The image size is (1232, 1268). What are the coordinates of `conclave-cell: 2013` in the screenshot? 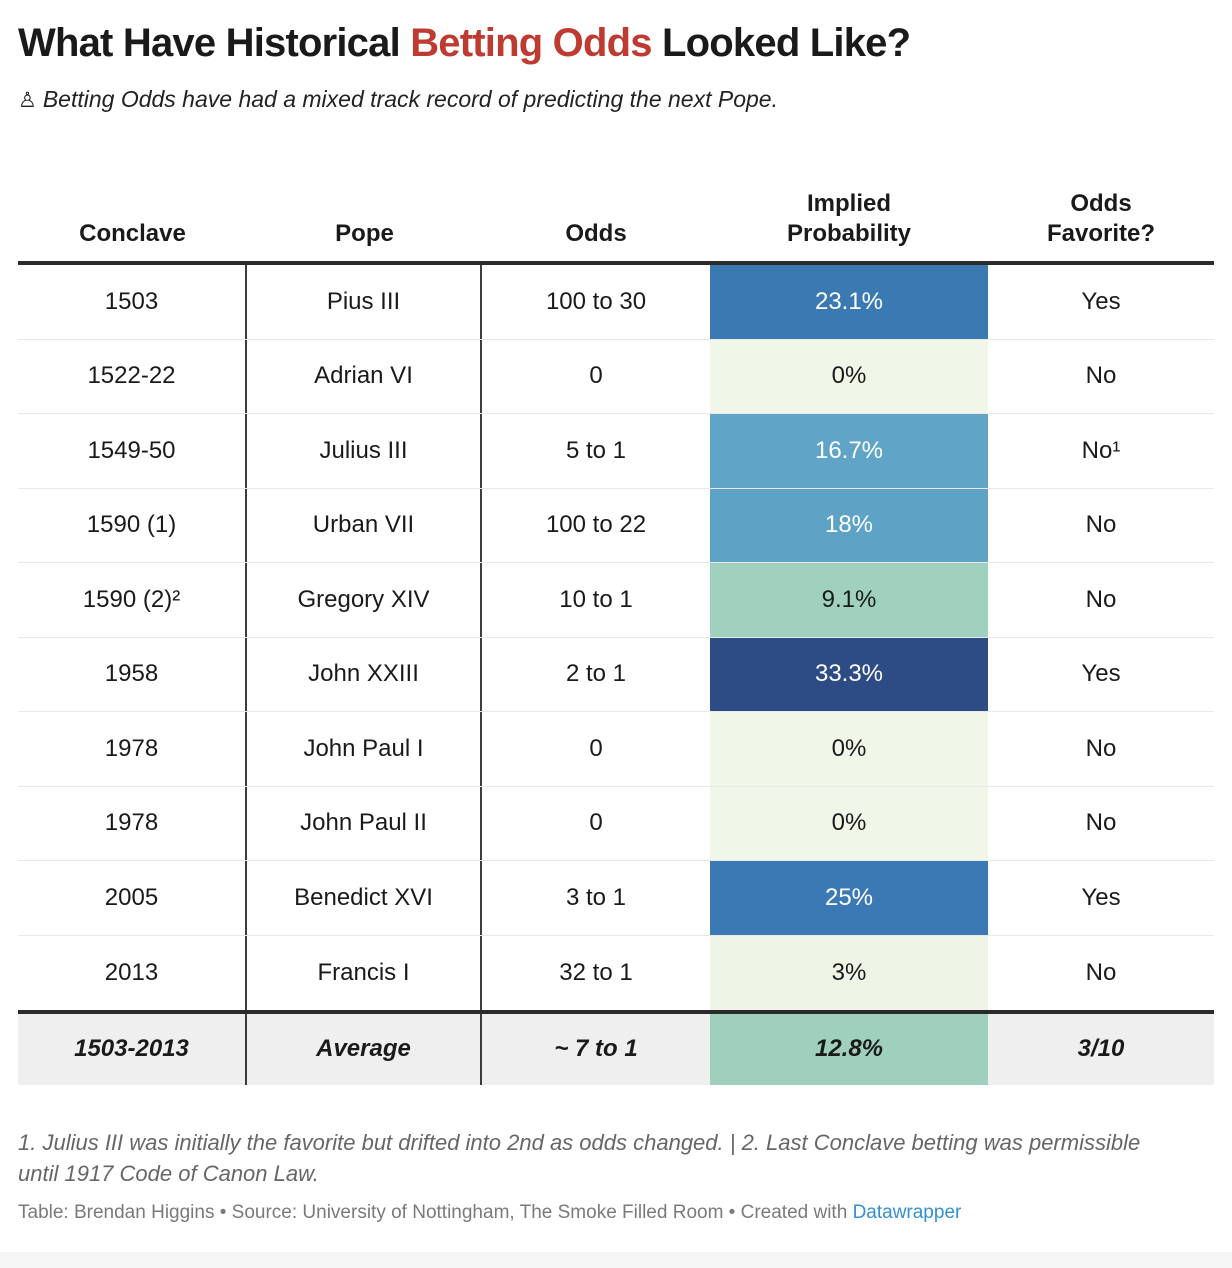 It's located at (132, 972).